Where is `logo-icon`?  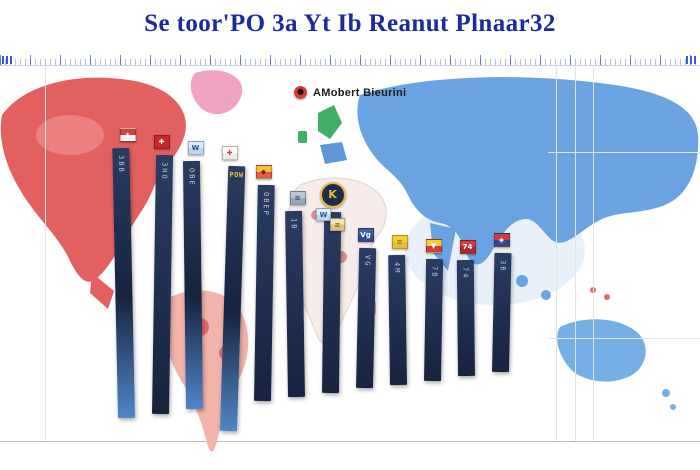 logo-icon is located at coordinates (300, 92).